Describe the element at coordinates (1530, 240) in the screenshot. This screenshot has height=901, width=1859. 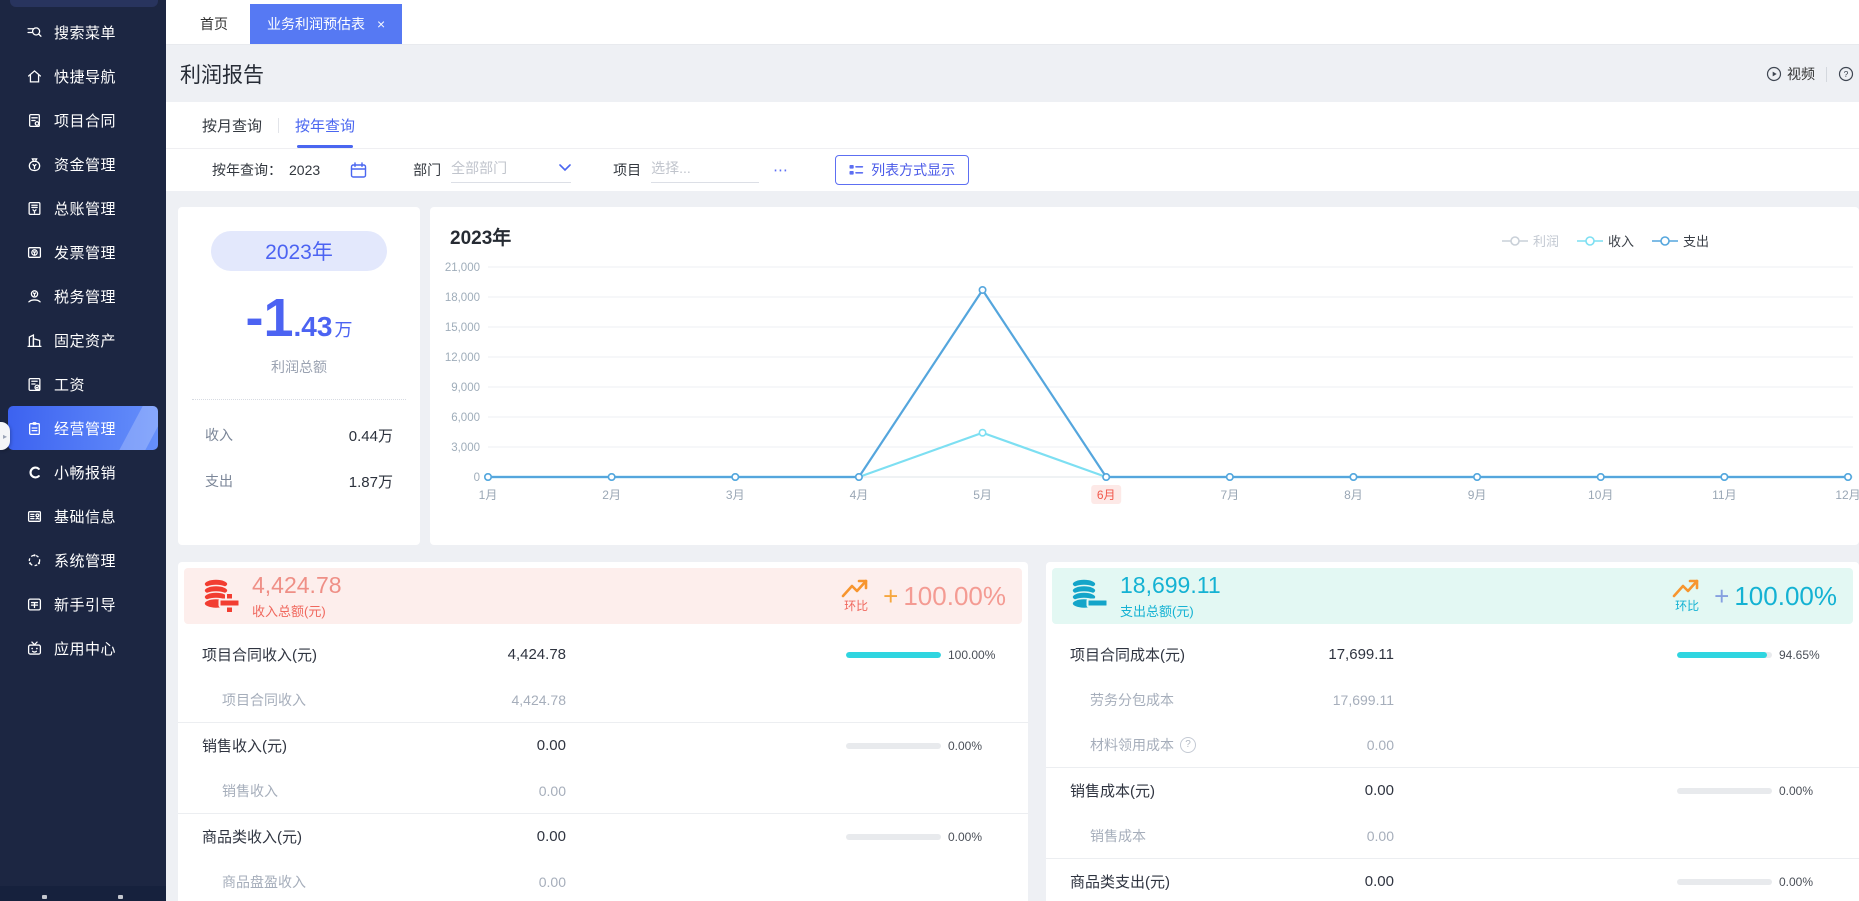
I see `legend-item-利润: 利润` at that location.